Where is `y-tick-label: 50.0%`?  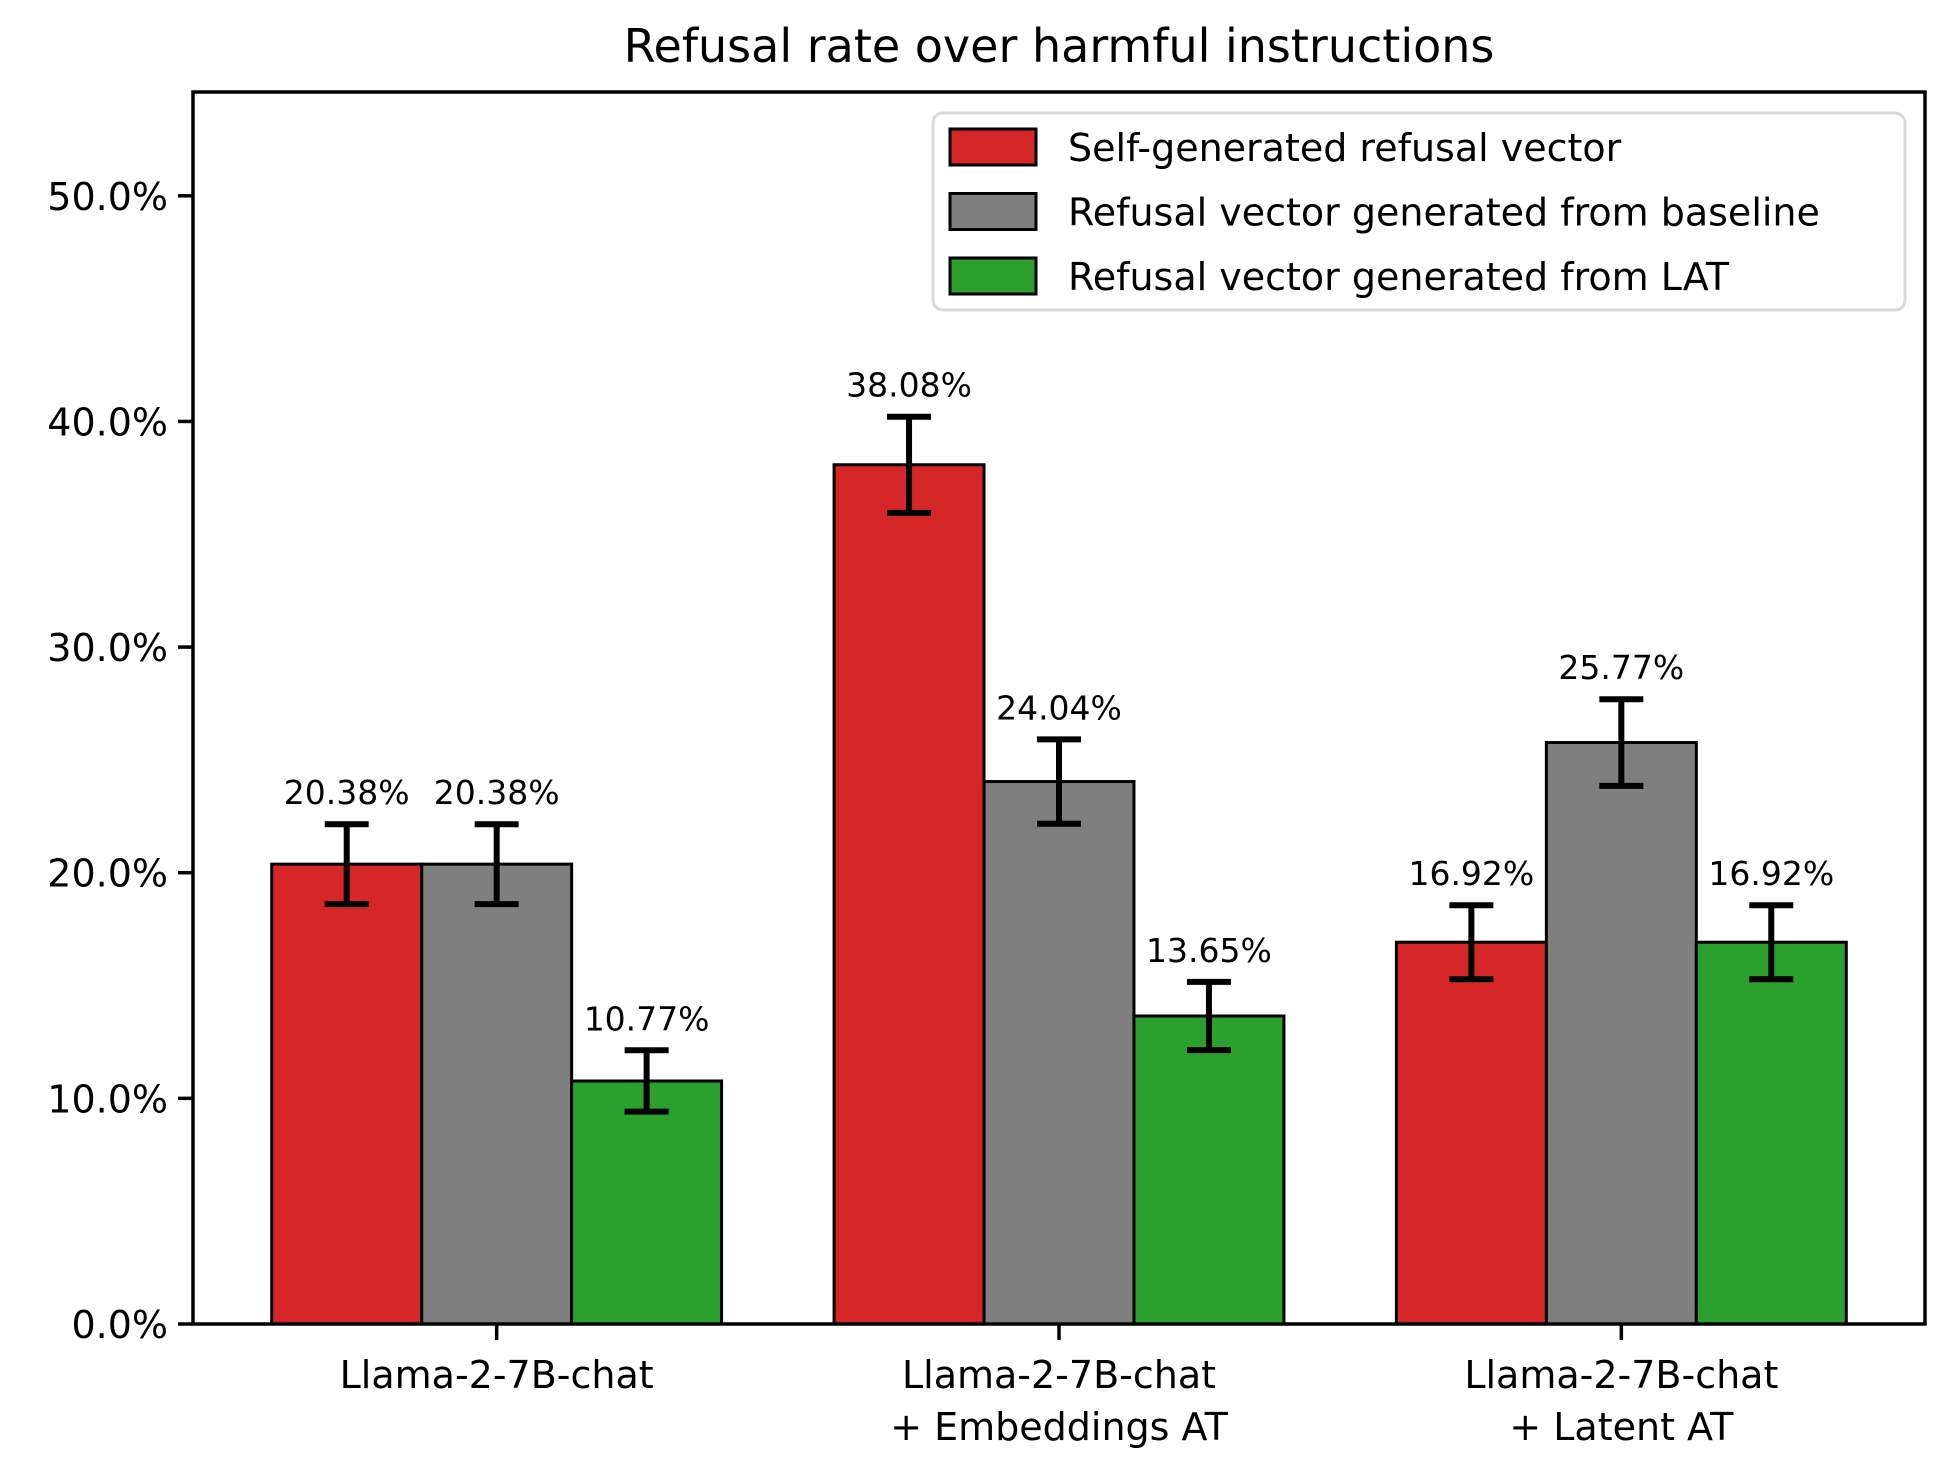 y-tick-label: 50.0% is located at coordinates (107, 197).